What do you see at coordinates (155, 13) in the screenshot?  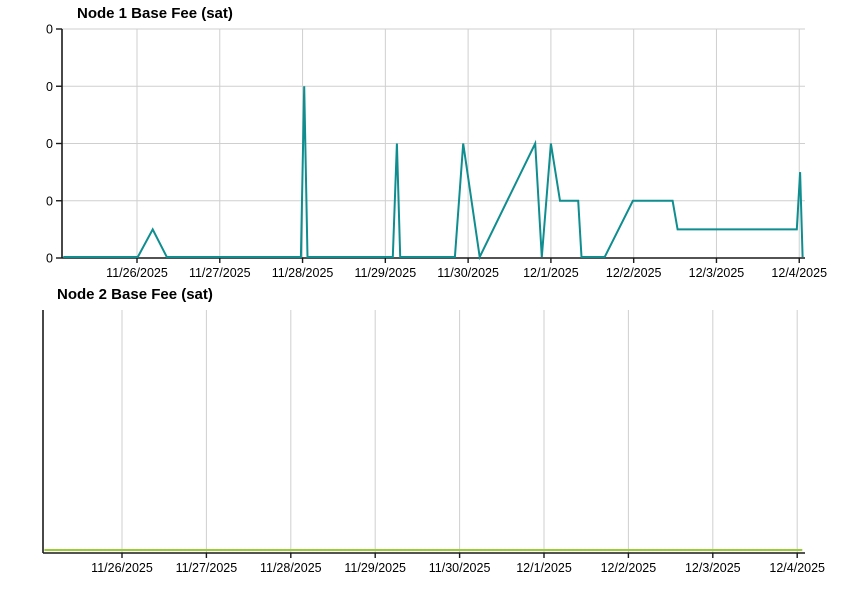 I see `node1-chart-title: Node 1 Base Fee (sat)` at bounding box center [155, 13].